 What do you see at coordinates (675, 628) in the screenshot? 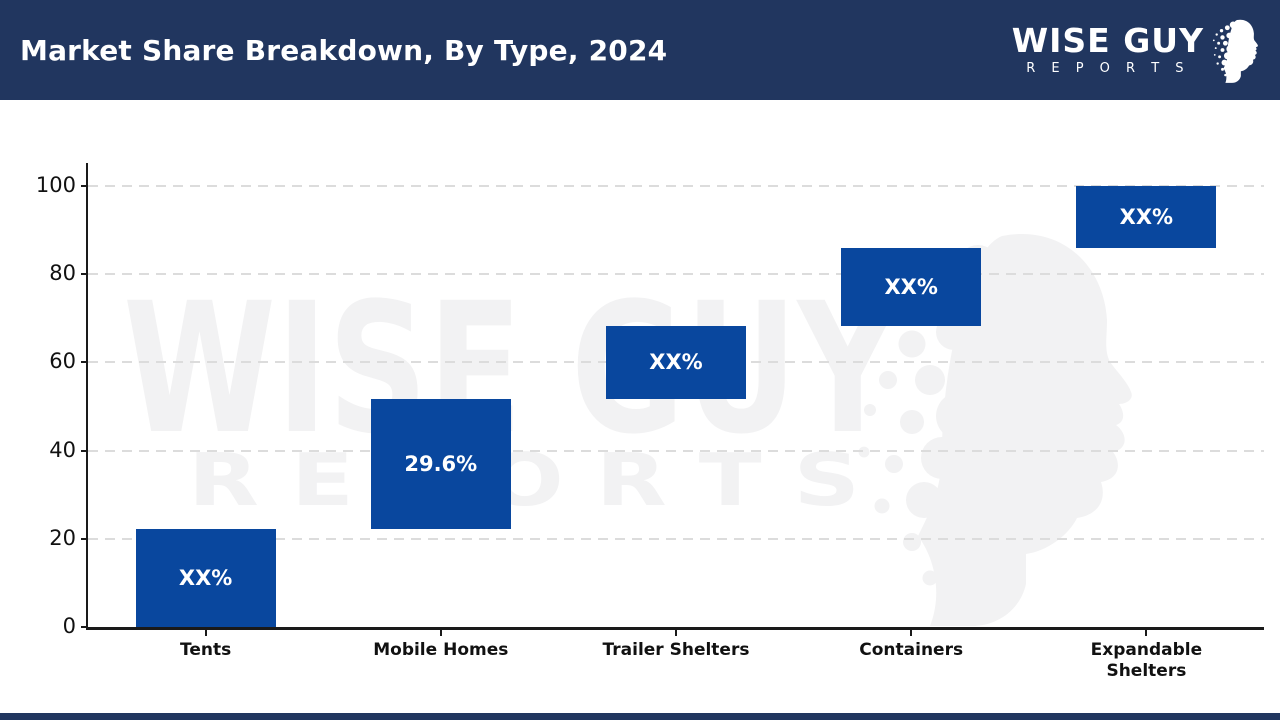
I see `x-axis-line` at bounding box center [675, 628].